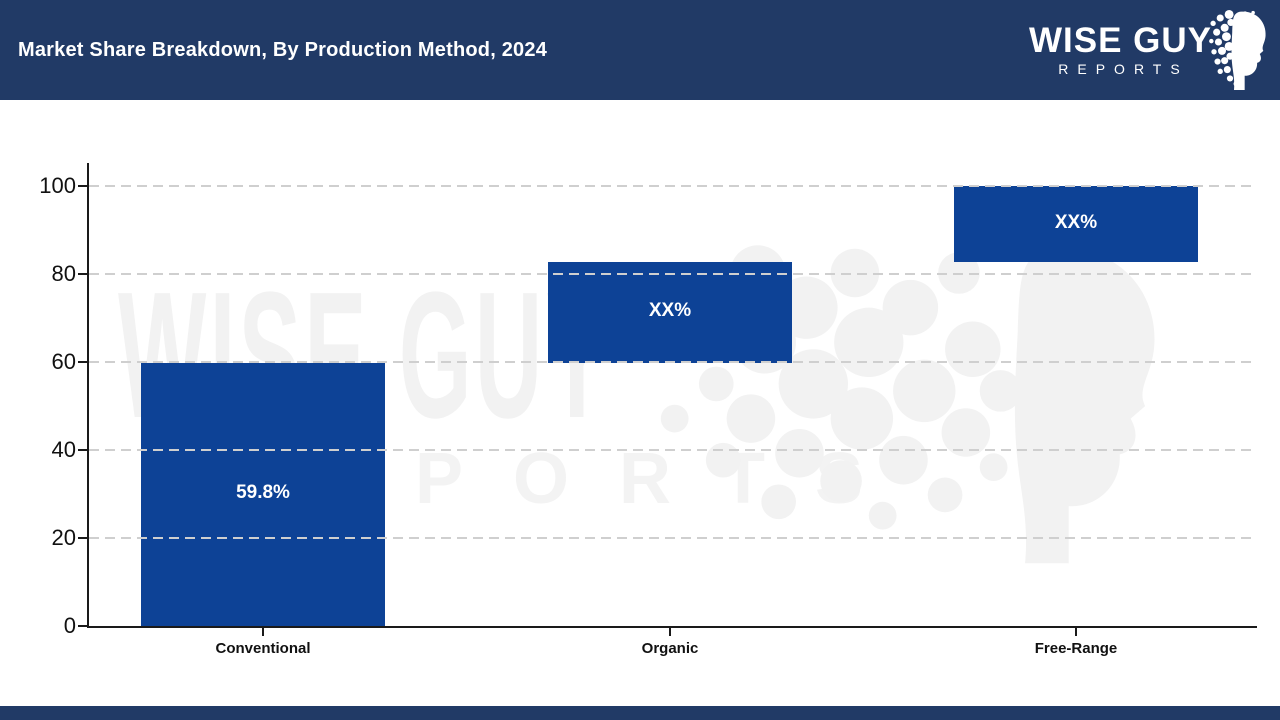  I want to click on bar-conventional: 59.8%, so click(263, 494).